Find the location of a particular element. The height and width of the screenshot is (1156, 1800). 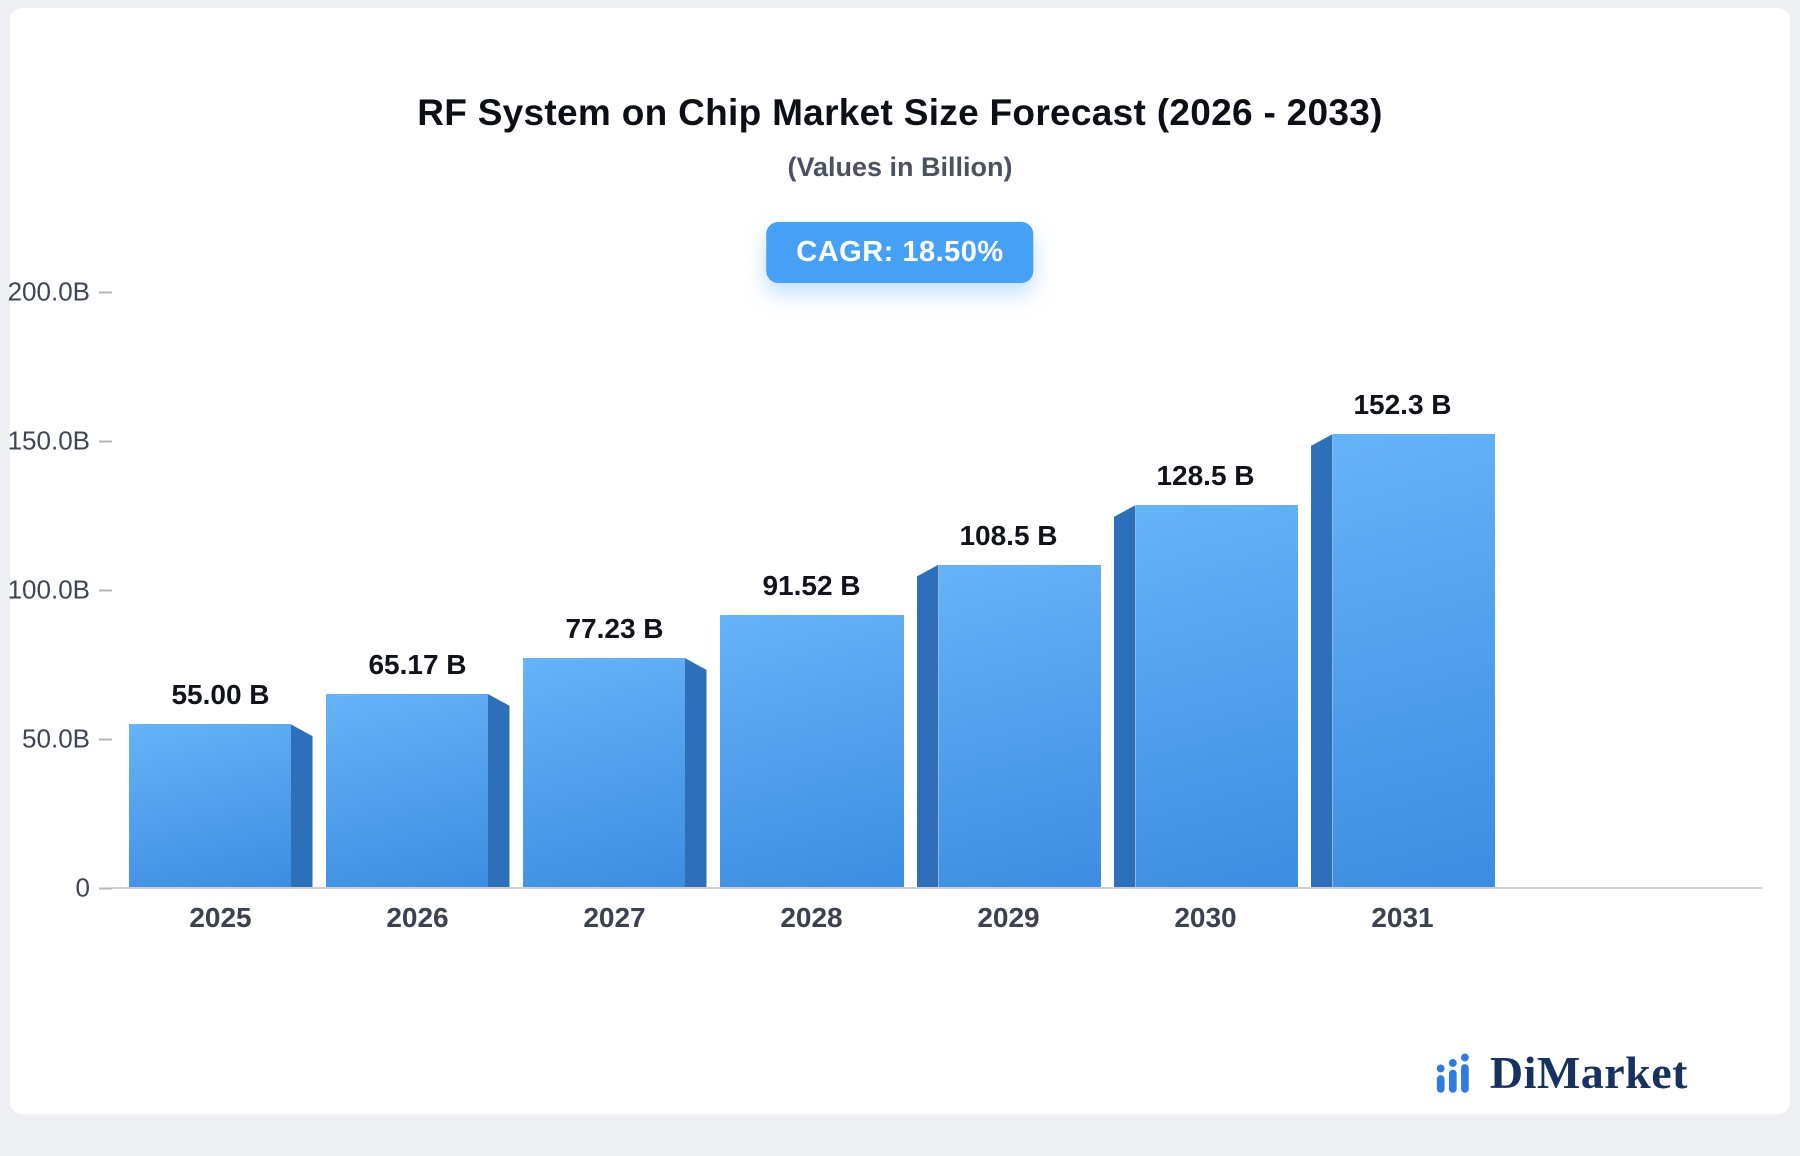

bar-group: 152.3 B is located at coordinates (1402, 590).